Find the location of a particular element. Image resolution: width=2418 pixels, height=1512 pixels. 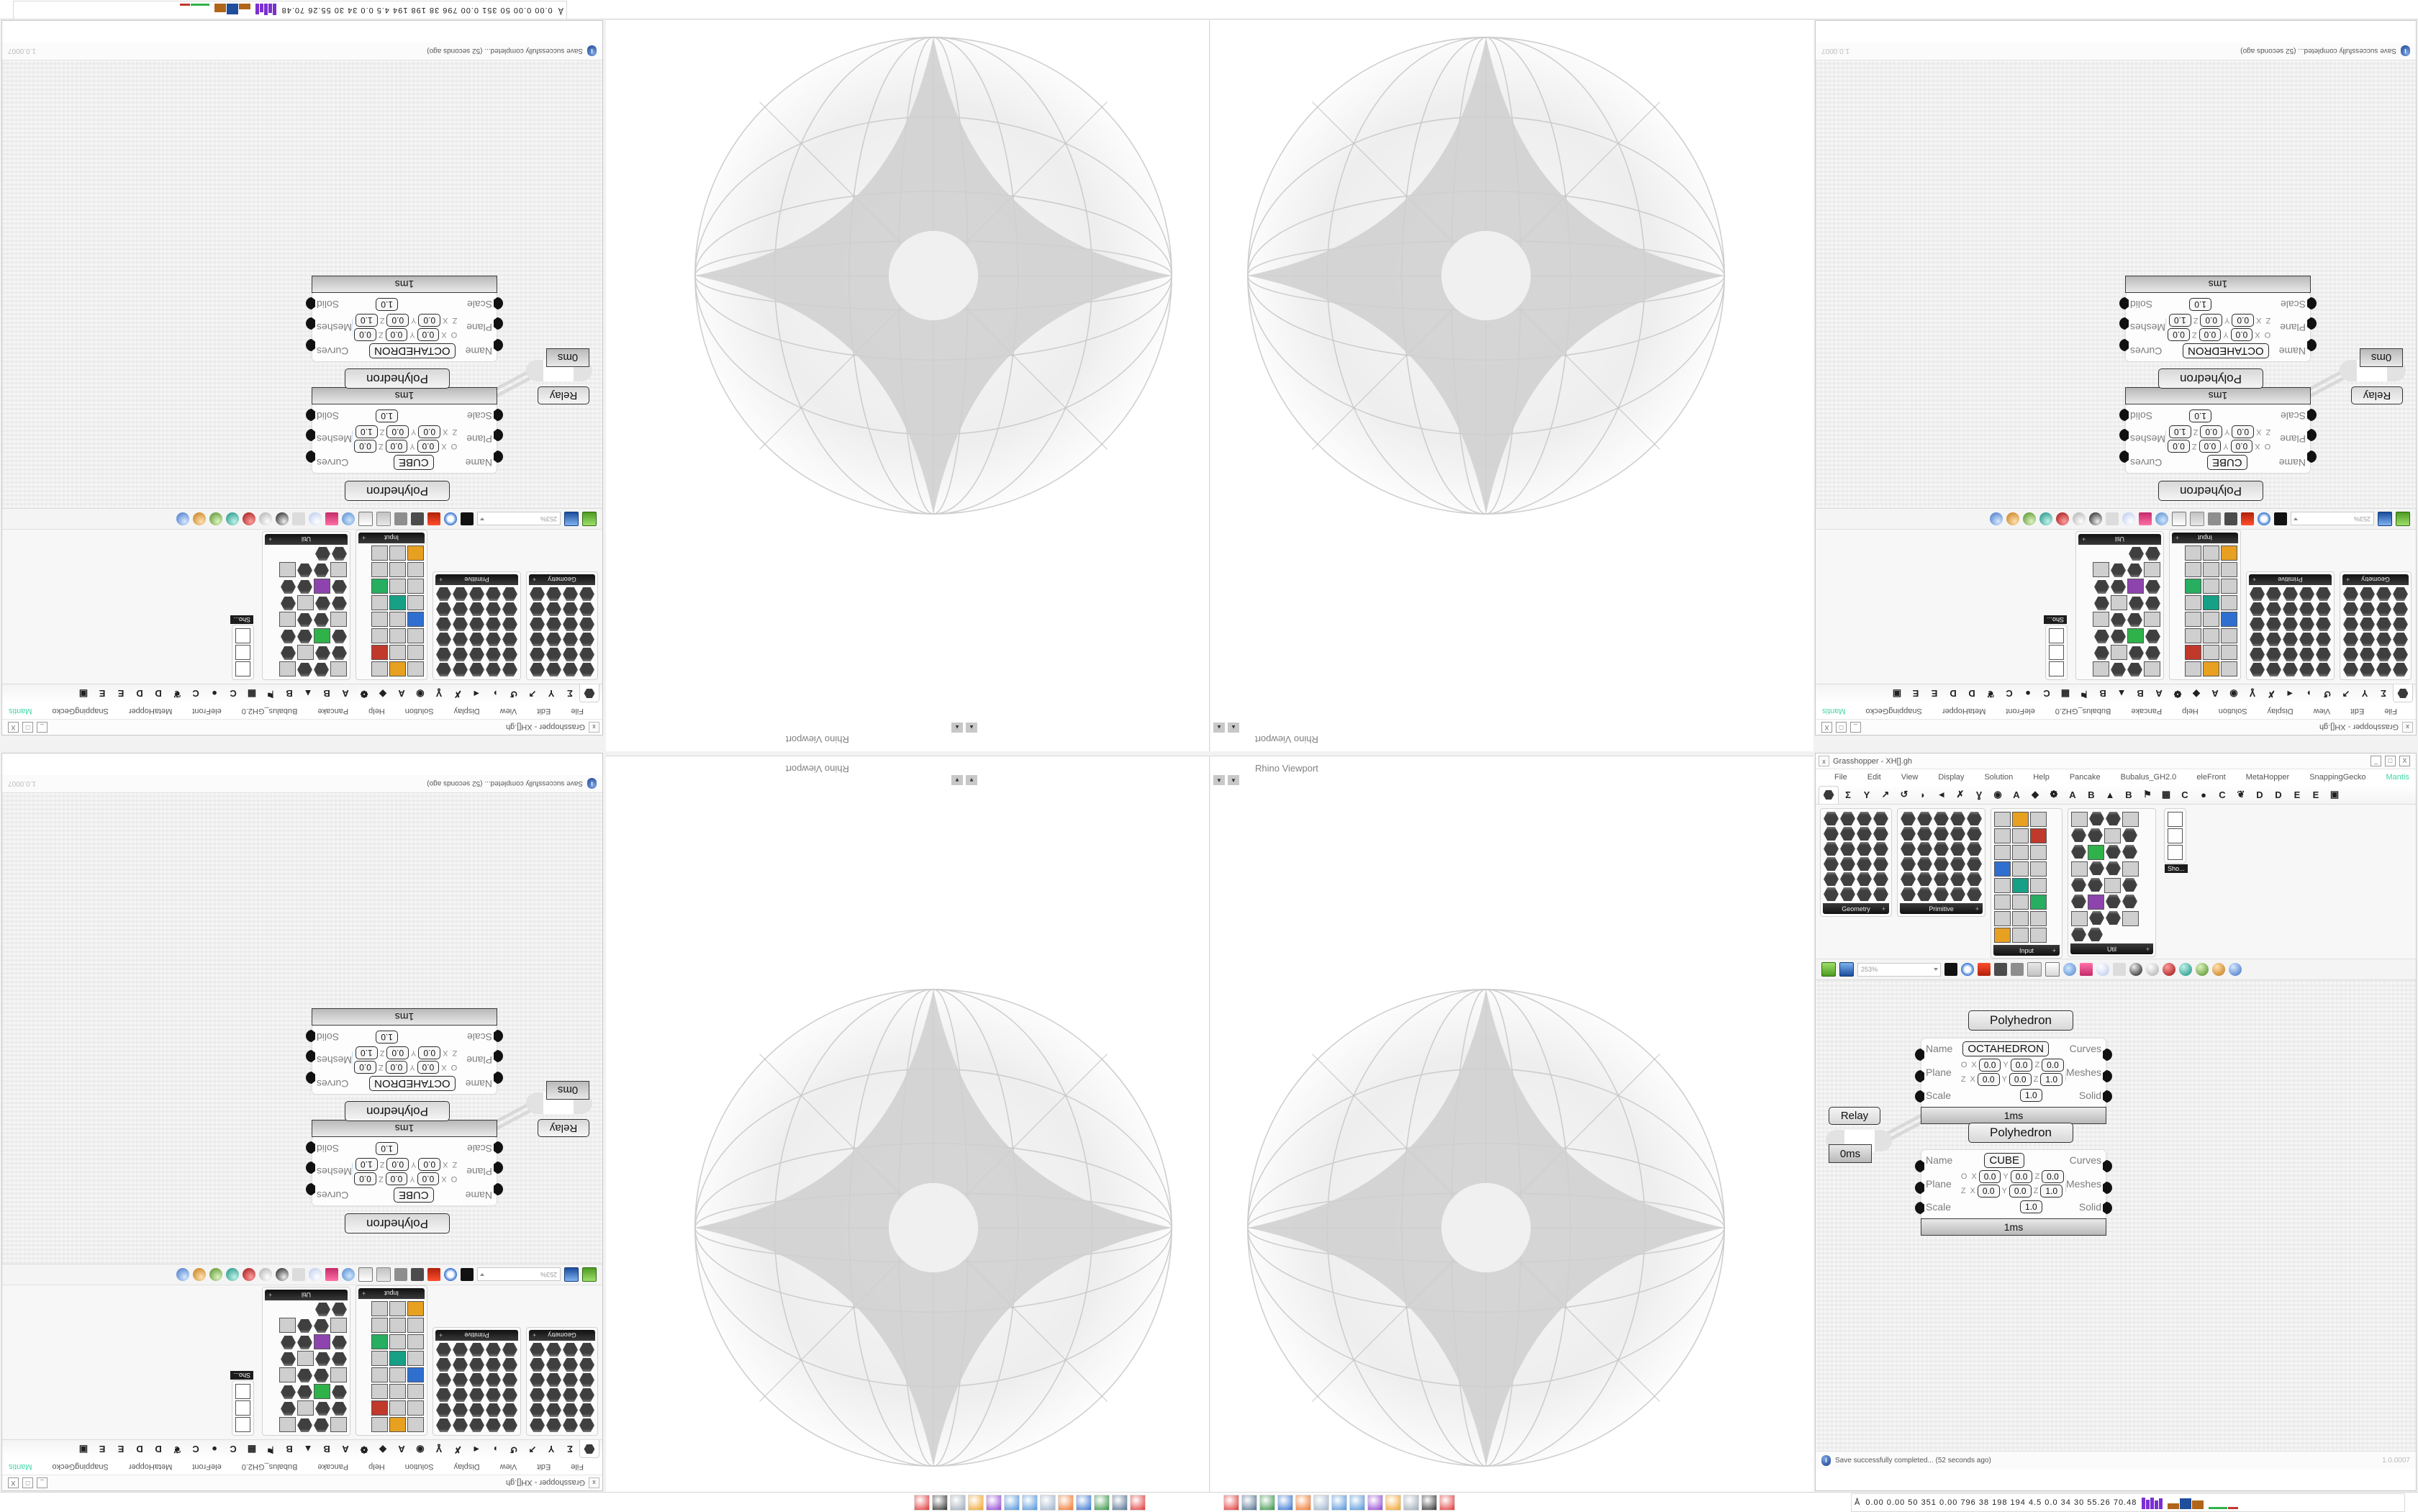

ribbon-tab-3: ↗ is located at coordinates (532, 695).